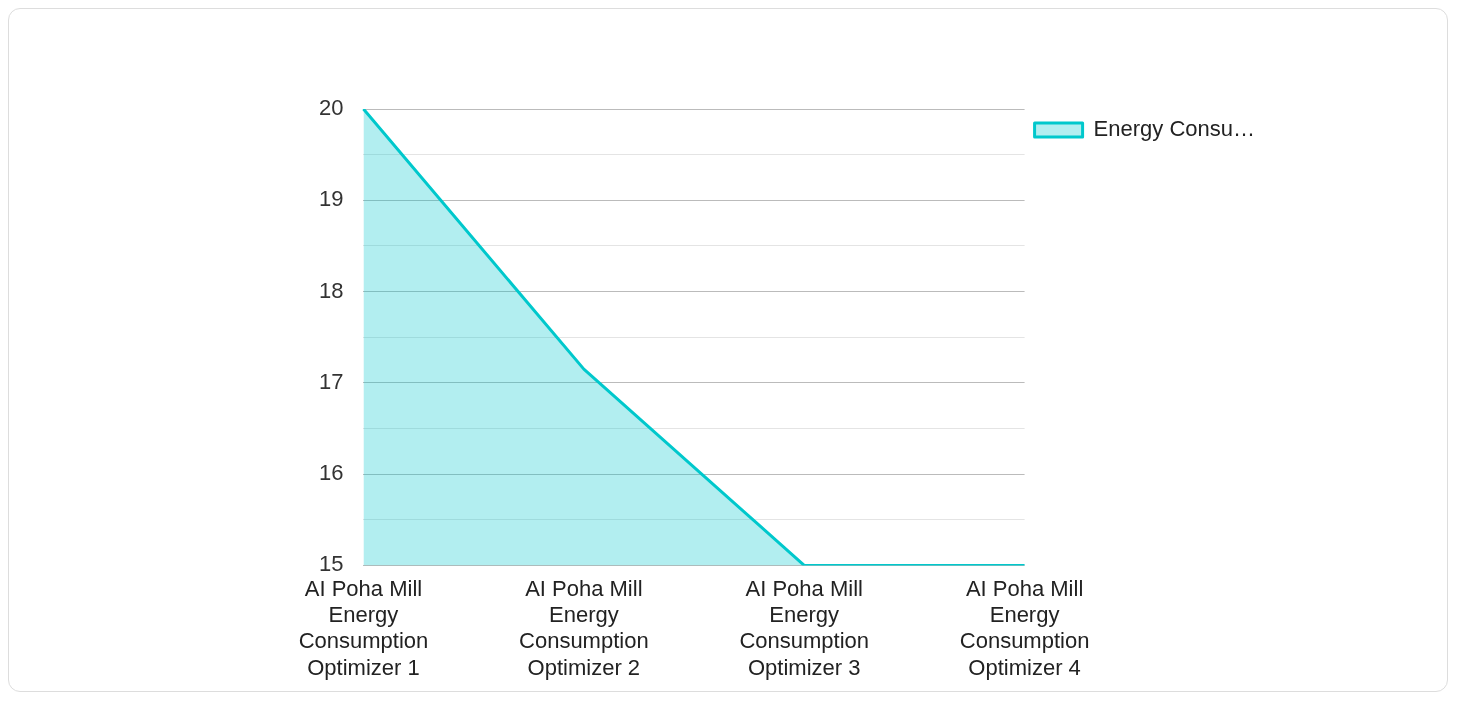 This screenshot has width=1460, height=702. Describe the element at coordinates (331, 108) in the screenshot. I see `y-tick-label: 20` at that location.